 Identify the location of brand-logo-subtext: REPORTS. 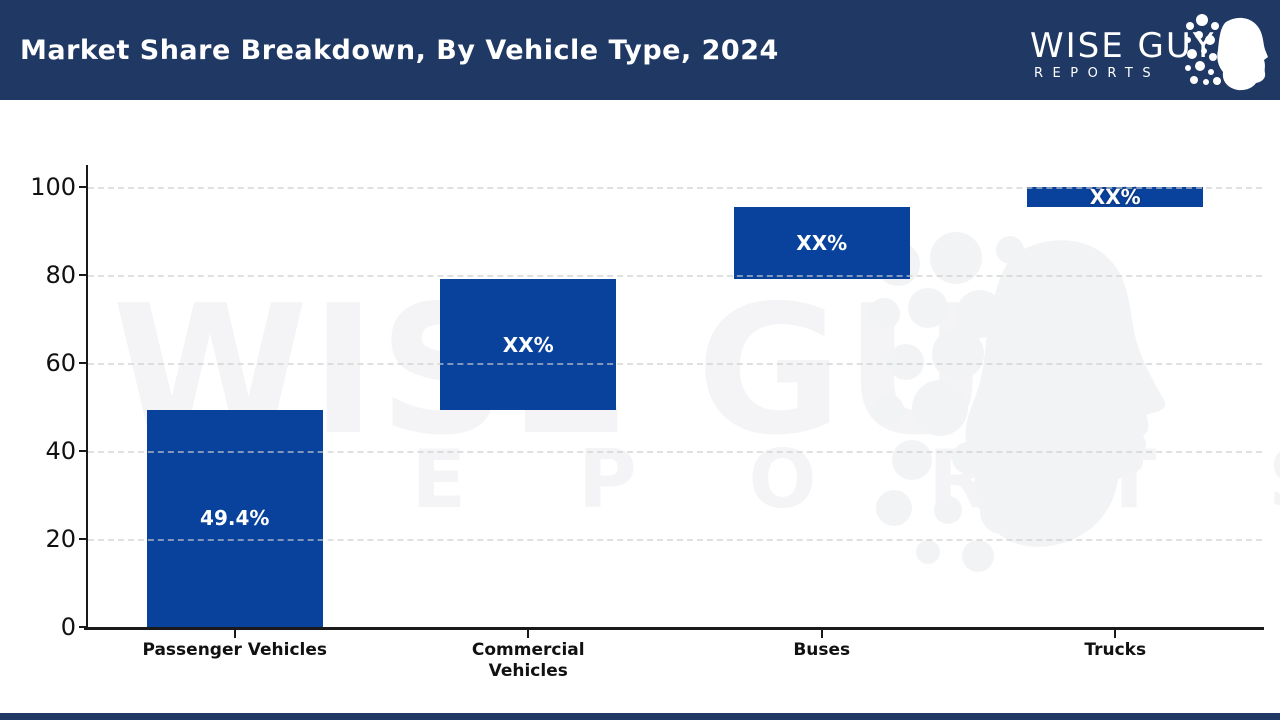
(1097, 73).